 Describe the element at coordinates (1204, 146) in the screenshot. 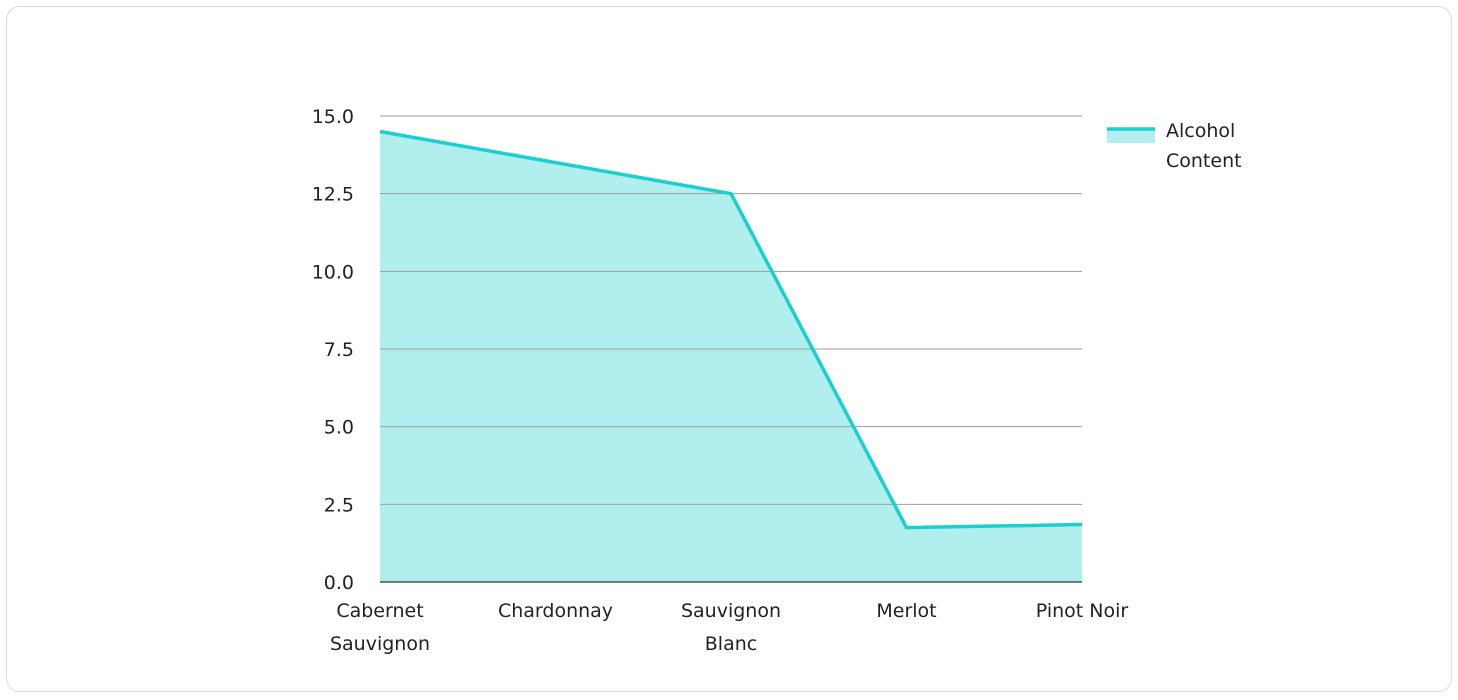

I see `legend-label: Alcohol Content` at that location.